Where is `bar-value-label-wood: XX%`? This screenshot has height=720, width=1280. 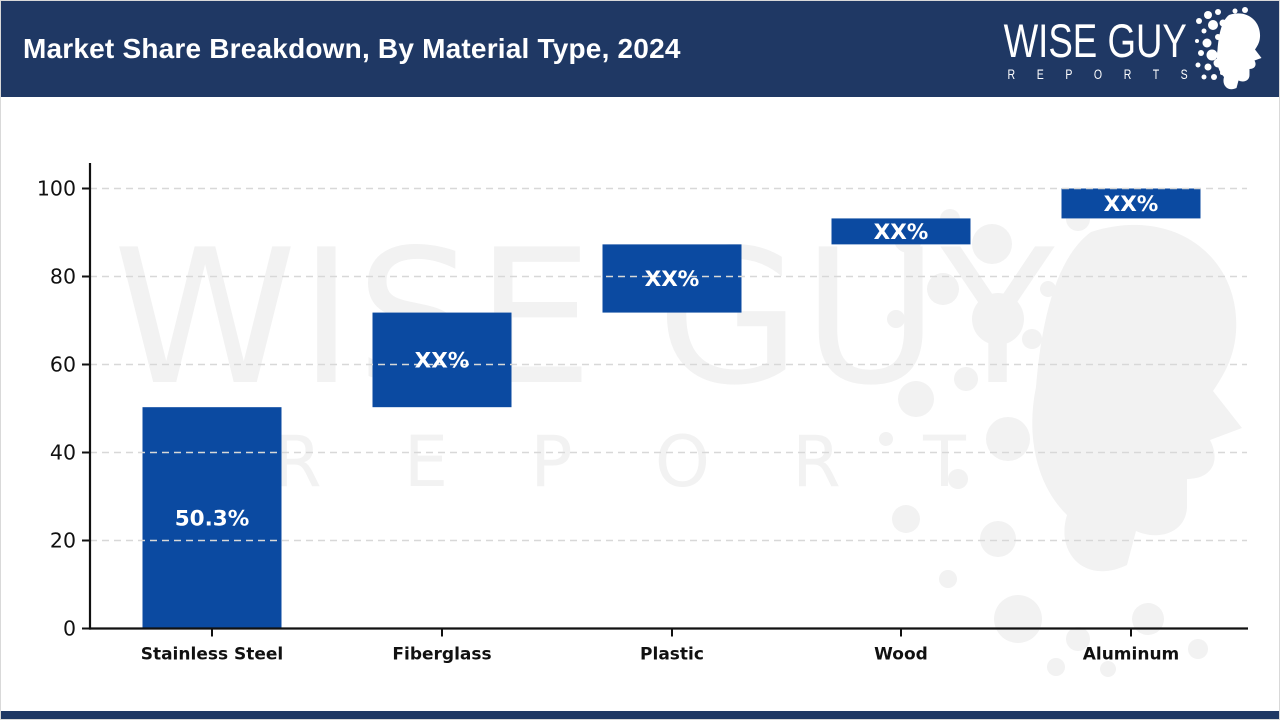
bar-value-label-wood: XX% is located at coordinates (901, 232).